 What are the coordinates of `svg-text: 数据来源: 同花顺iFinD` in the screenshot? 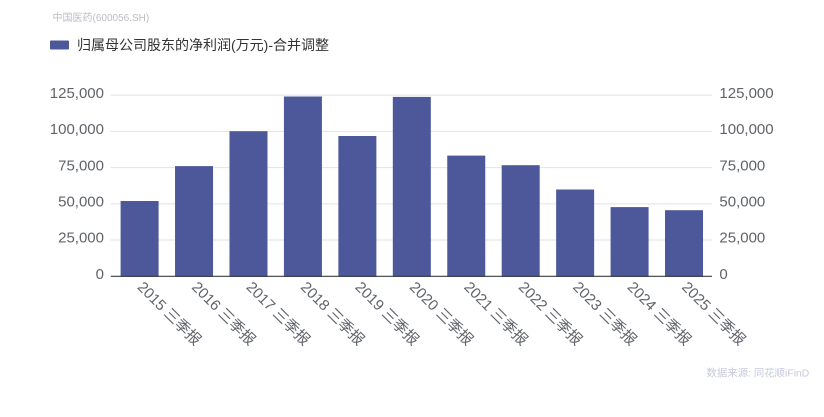 It's located at (758, 373).